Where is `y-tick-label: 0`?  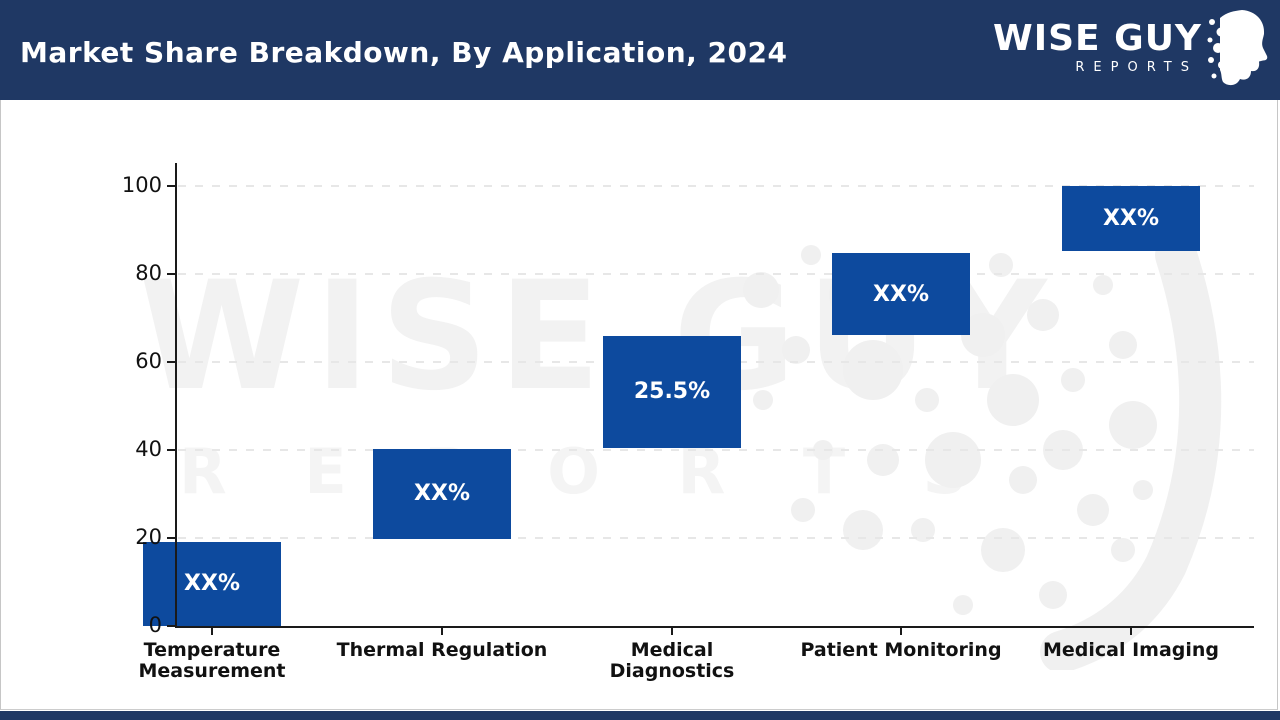 y-tick-label: 0 is located at coordinates (155, 625).